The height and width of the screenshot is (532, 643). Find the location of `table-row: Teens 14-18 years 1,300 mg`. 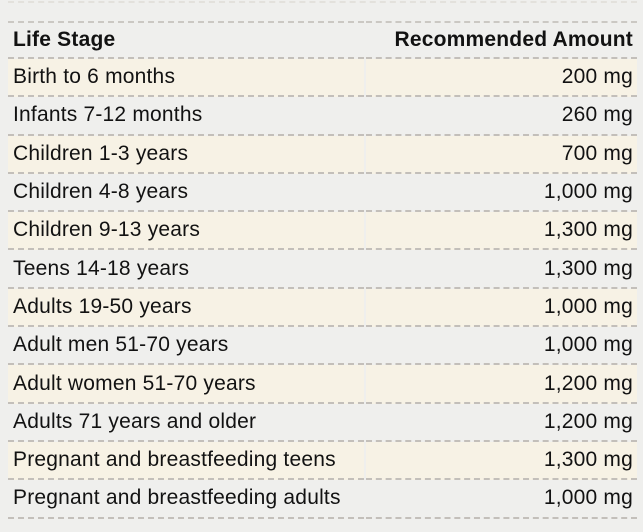

table-row: Teens 14-18 years 1,300 mg is located at coordinates (322, 269).